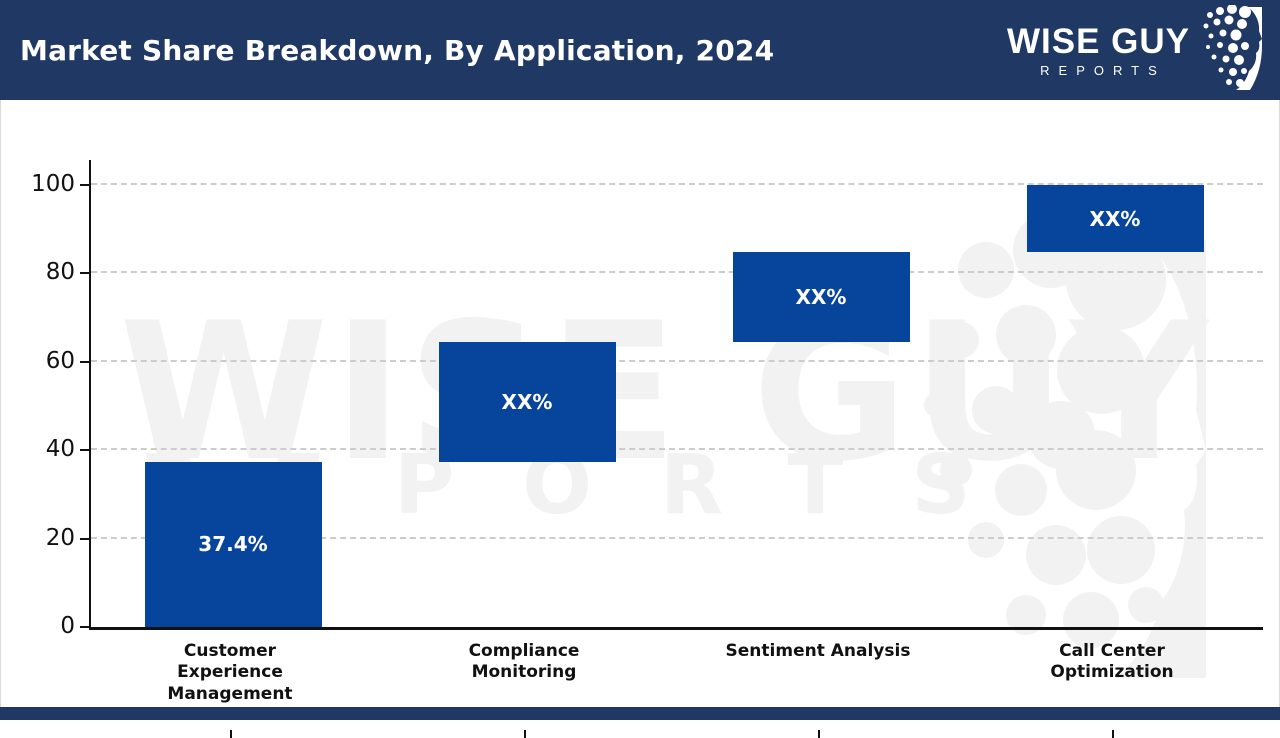 The width and height of the screenshot is (1280, 738). Describe the element at coordinates (60, 272) in the screenshot. I see `y-tick-label-80: 80` at that location.